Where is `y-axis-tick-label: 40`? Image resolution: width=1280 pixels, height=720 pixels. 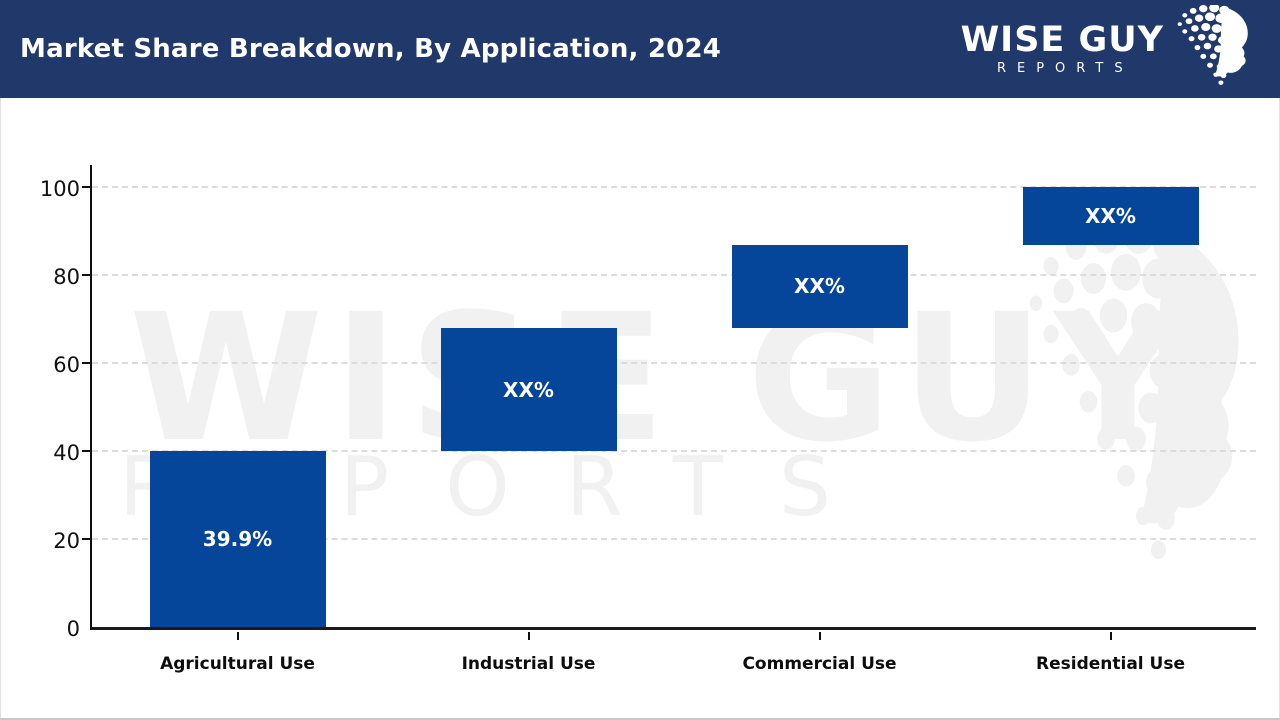
y-axis-tick-label: 40 is located at coordinates (66, 453).